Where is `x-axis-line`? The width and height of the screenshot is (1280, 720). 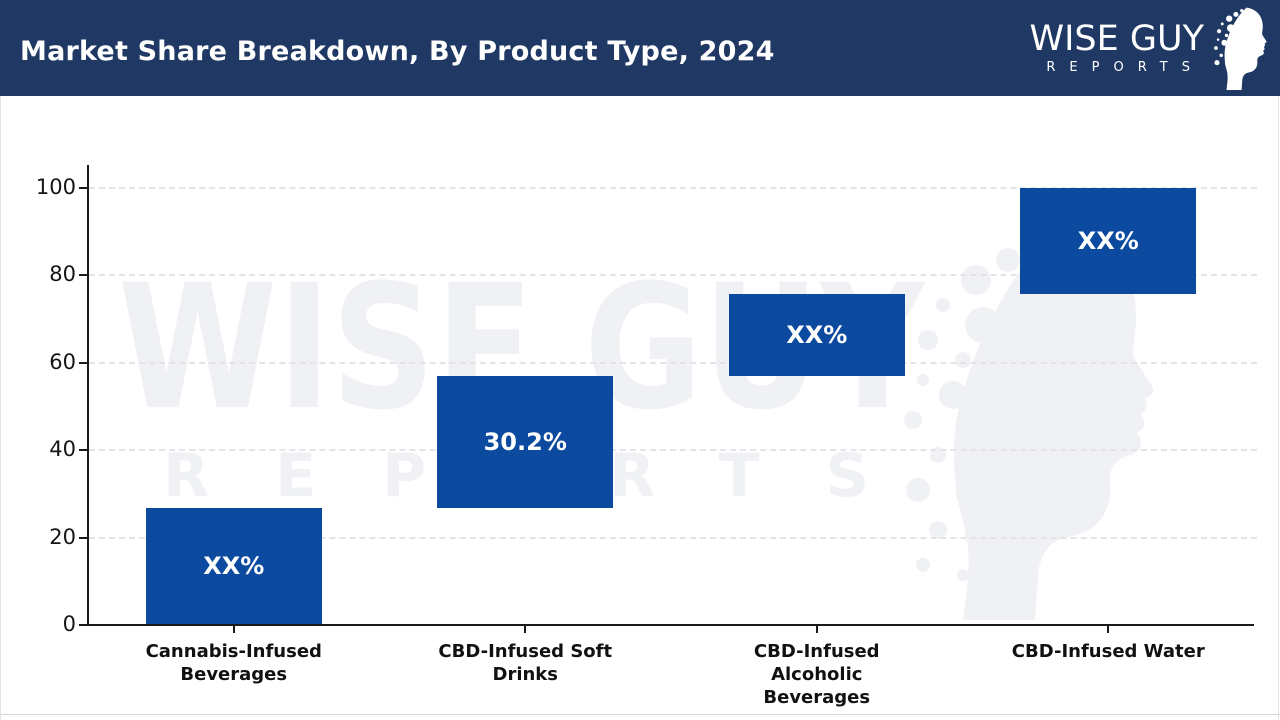
x-axis-line is located at coordinates (670, 625).